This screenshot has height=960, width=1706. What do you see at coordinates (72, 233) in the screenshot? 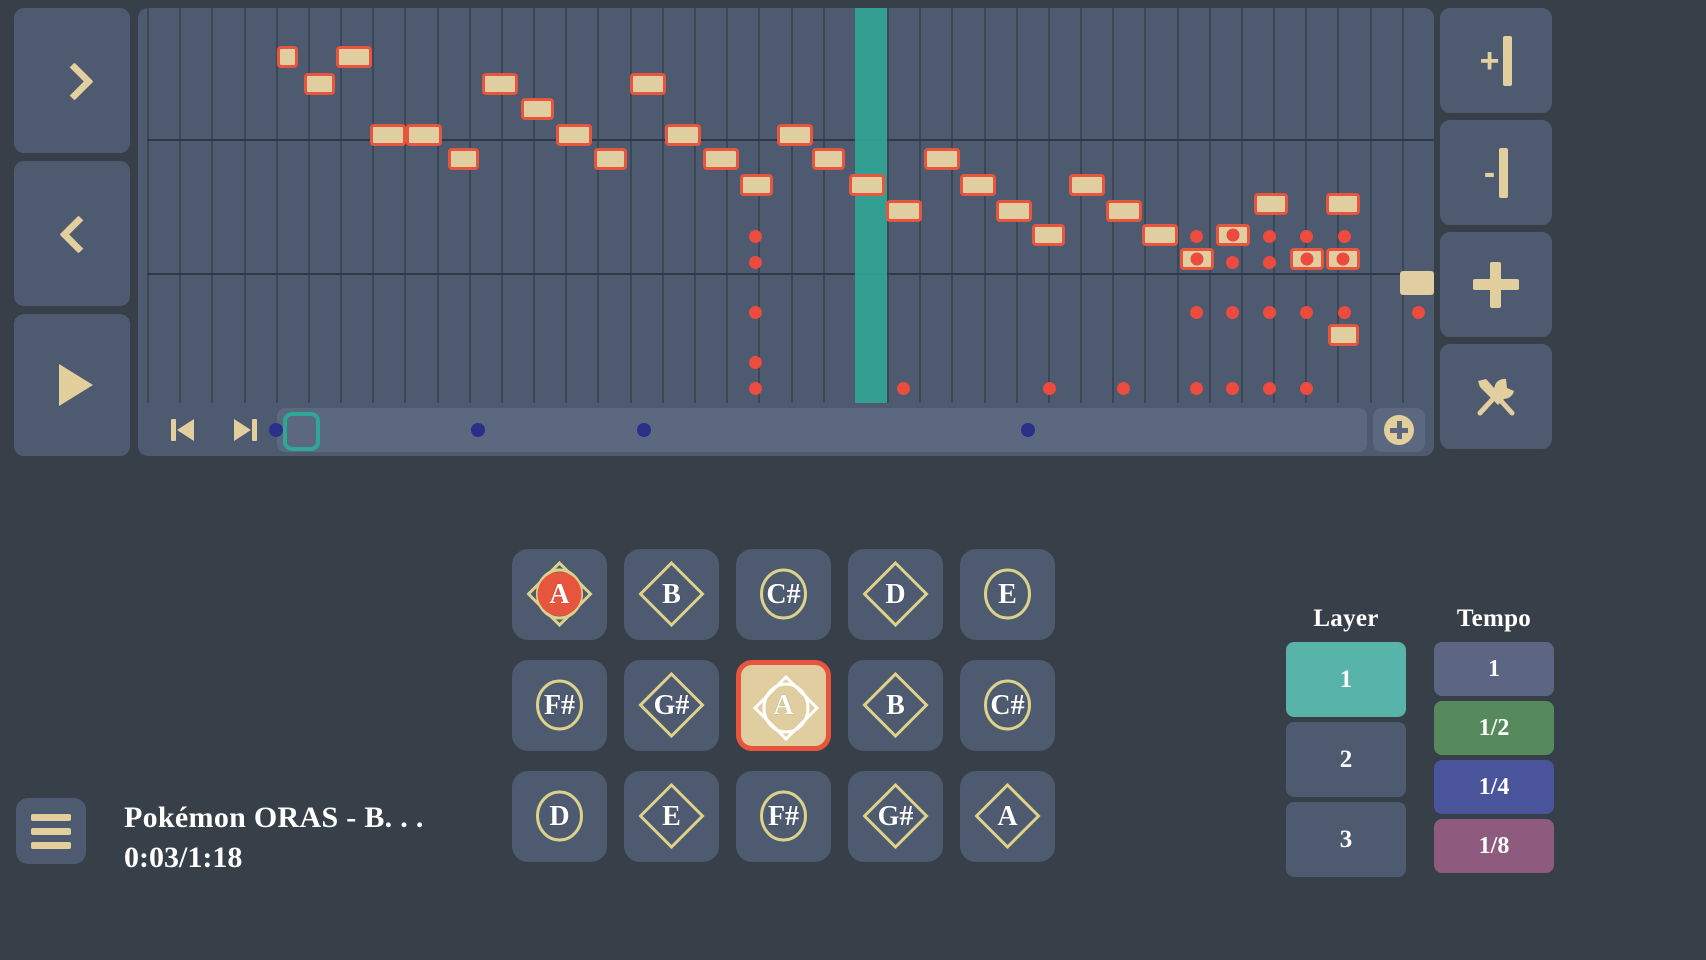
I see `previous-page-button` at bounding box center [72, 233].